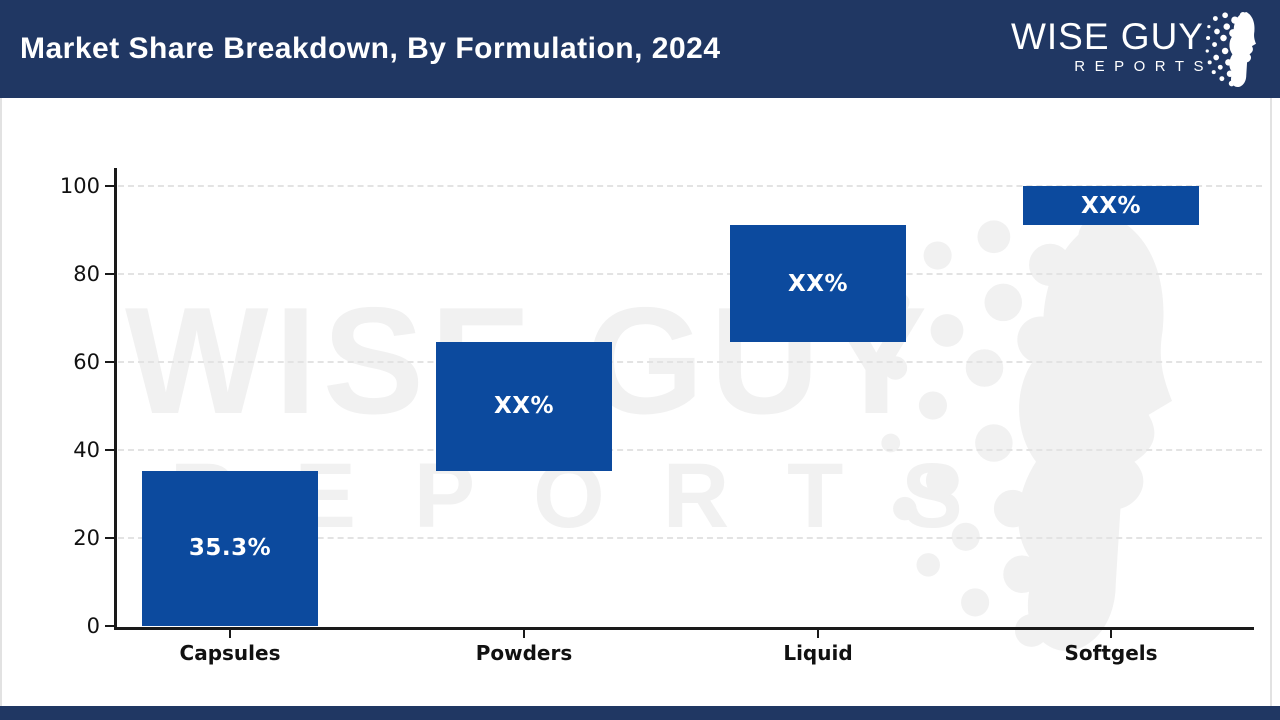 The height and width of the screenshot is (720, 1280). What do you see at coordinates (86, 362) in the screenshot?
I see `y-tick-label-60: 60` at bounding box center [86, 362].